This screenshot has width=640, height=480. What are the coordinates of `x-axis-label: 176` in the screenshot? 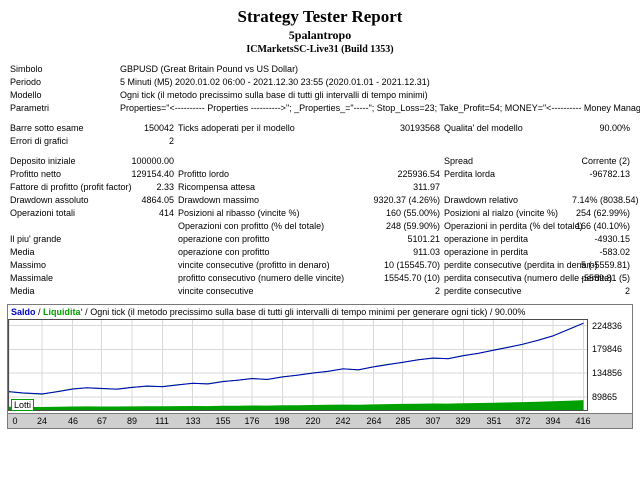 It's located at (252, 421).